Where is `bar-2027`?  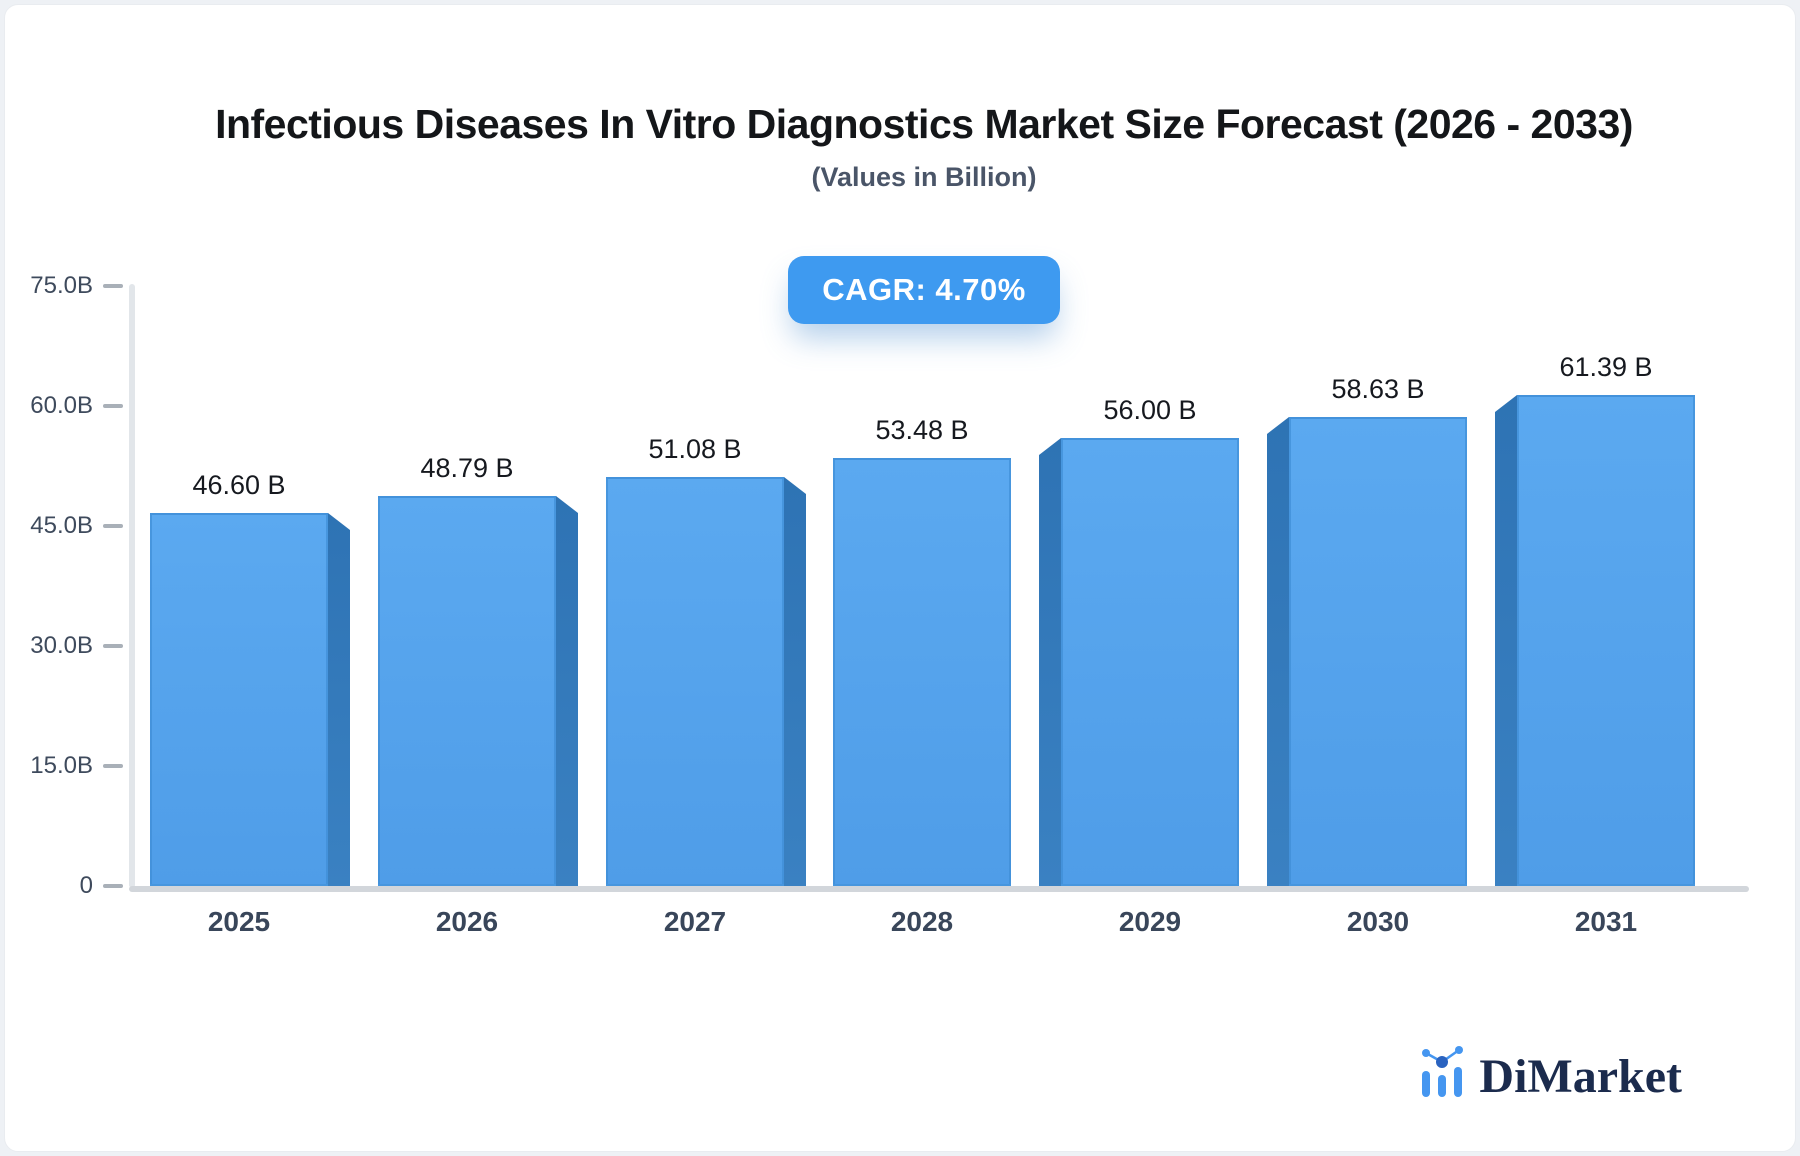
bar-2027 is located at coordinates (695, 681).